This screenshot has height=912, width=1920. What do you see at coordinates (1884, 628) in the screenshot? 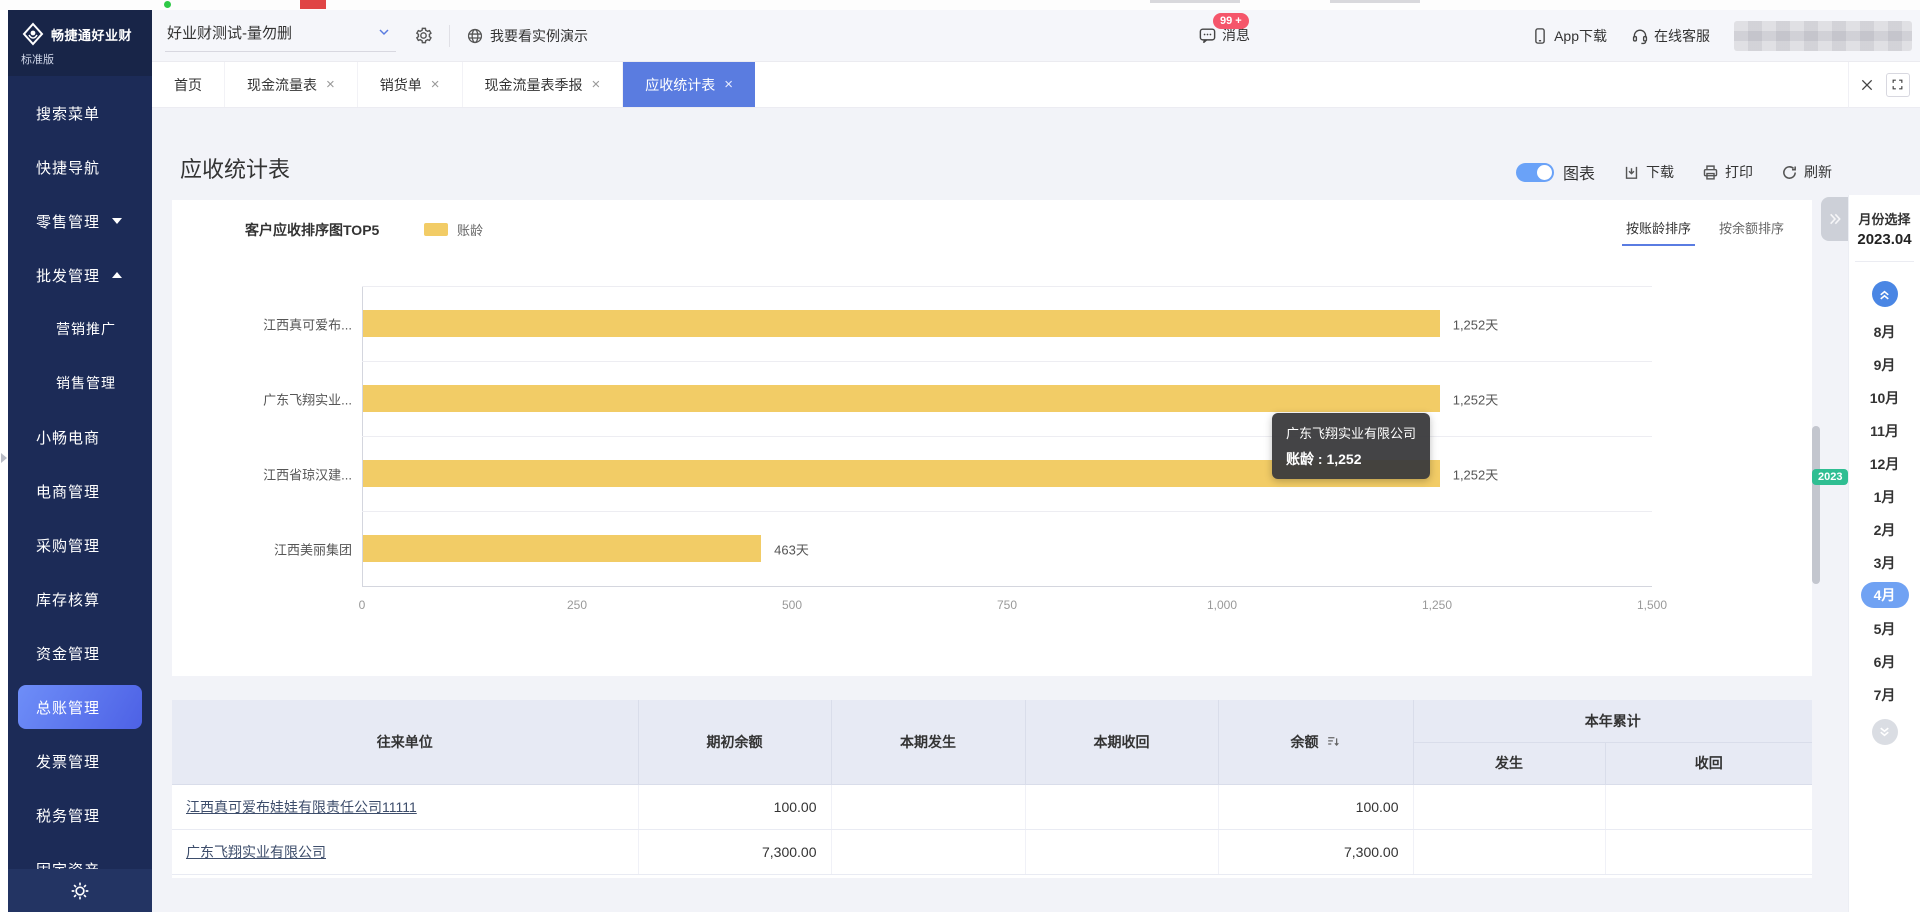
I see `month-item-5月: 5月` at bounding box center [1884, 628].